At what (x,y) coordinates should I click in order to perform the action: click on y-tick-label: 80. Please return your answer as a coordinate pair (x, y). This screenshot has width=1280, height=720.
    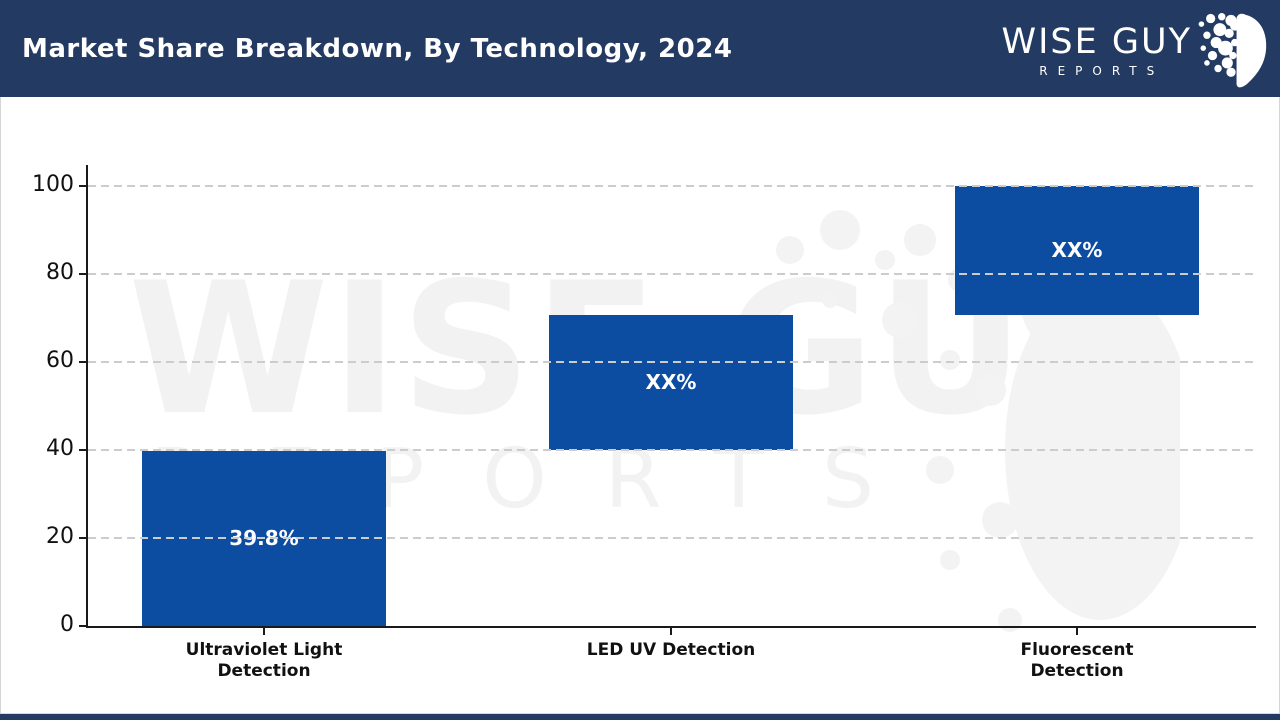
    Looking at the image, I should click on (60, 272).